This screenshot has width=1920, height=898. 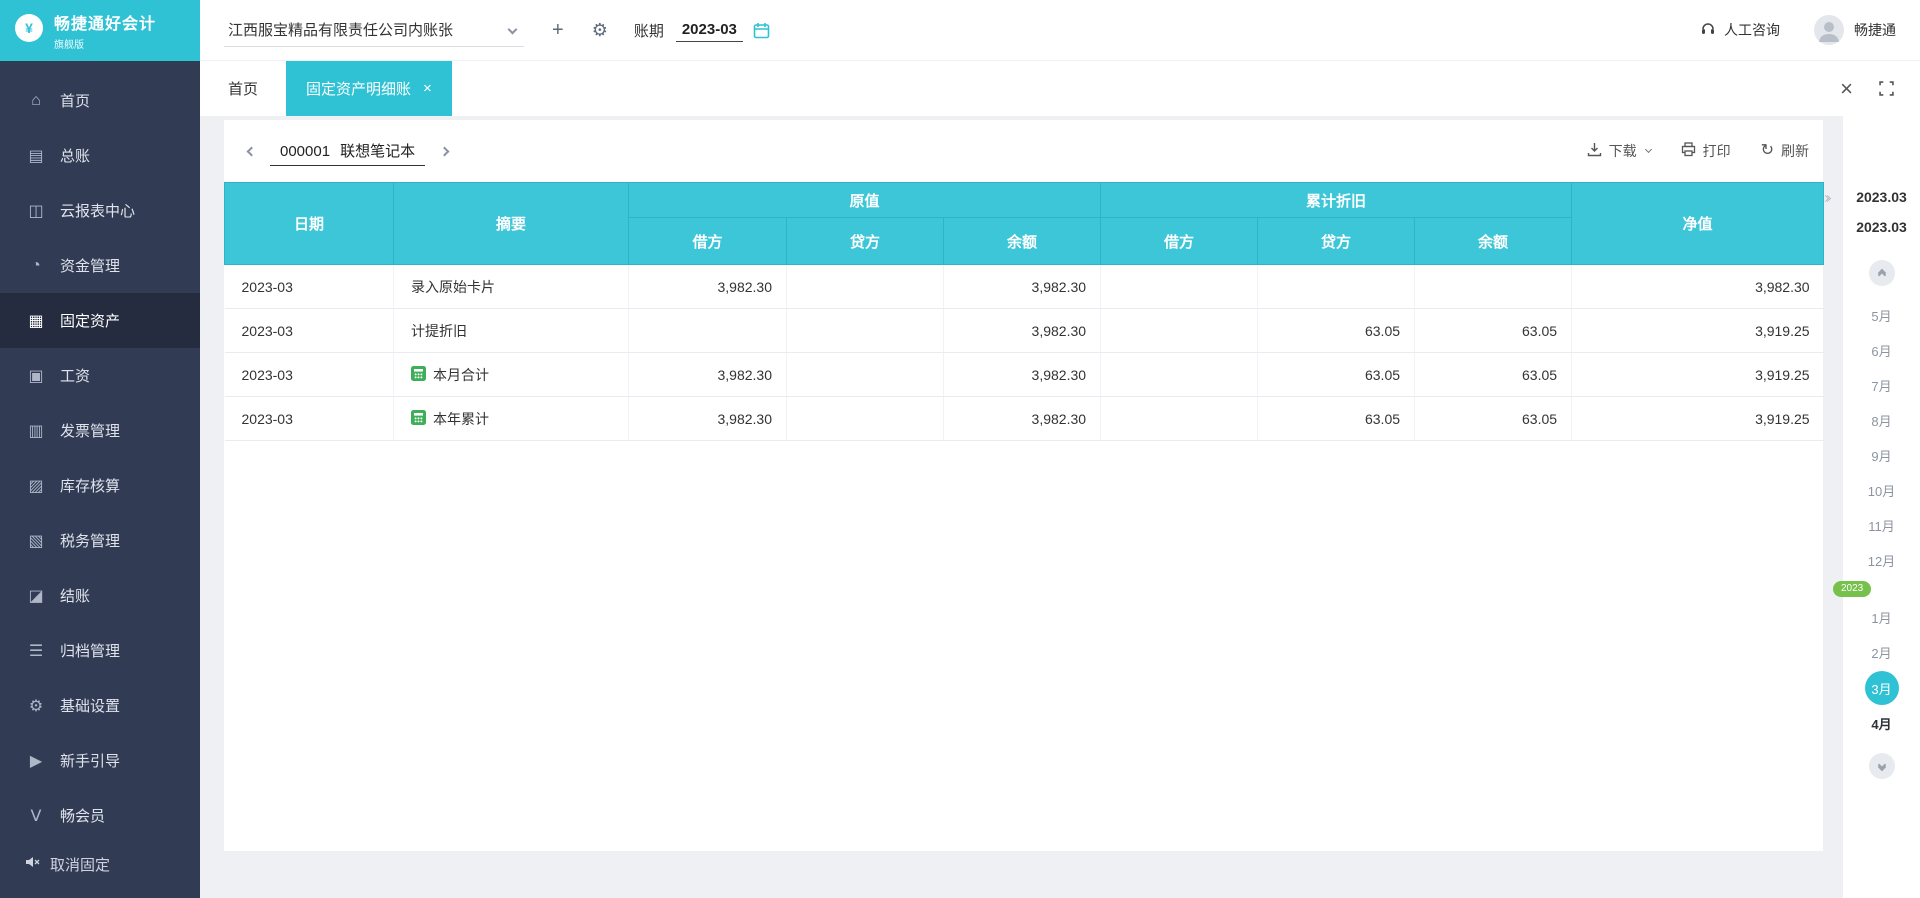 What do you see at coordinates (1886, 88) in the screenshot?
I see `fullscreen-icon` at bounding box center [1886, 88].